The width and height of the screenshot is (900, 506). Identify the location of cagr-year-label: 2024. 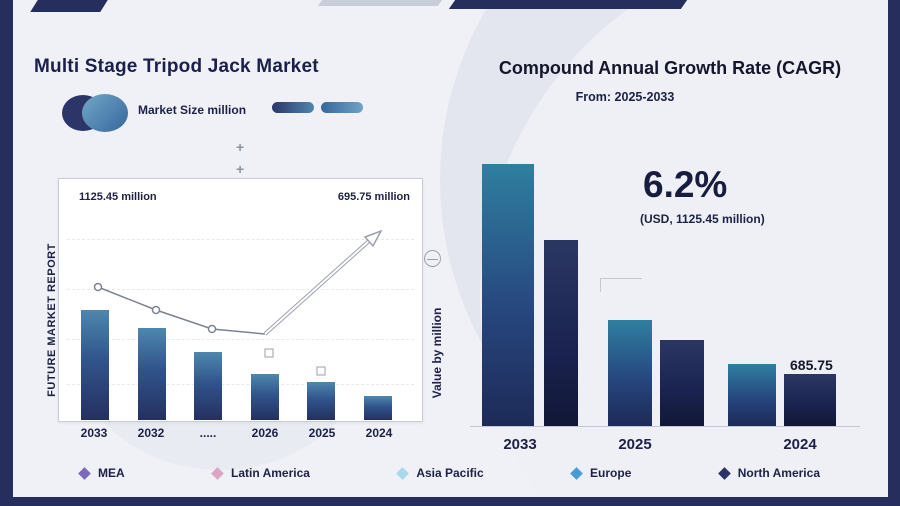
(800, 444).